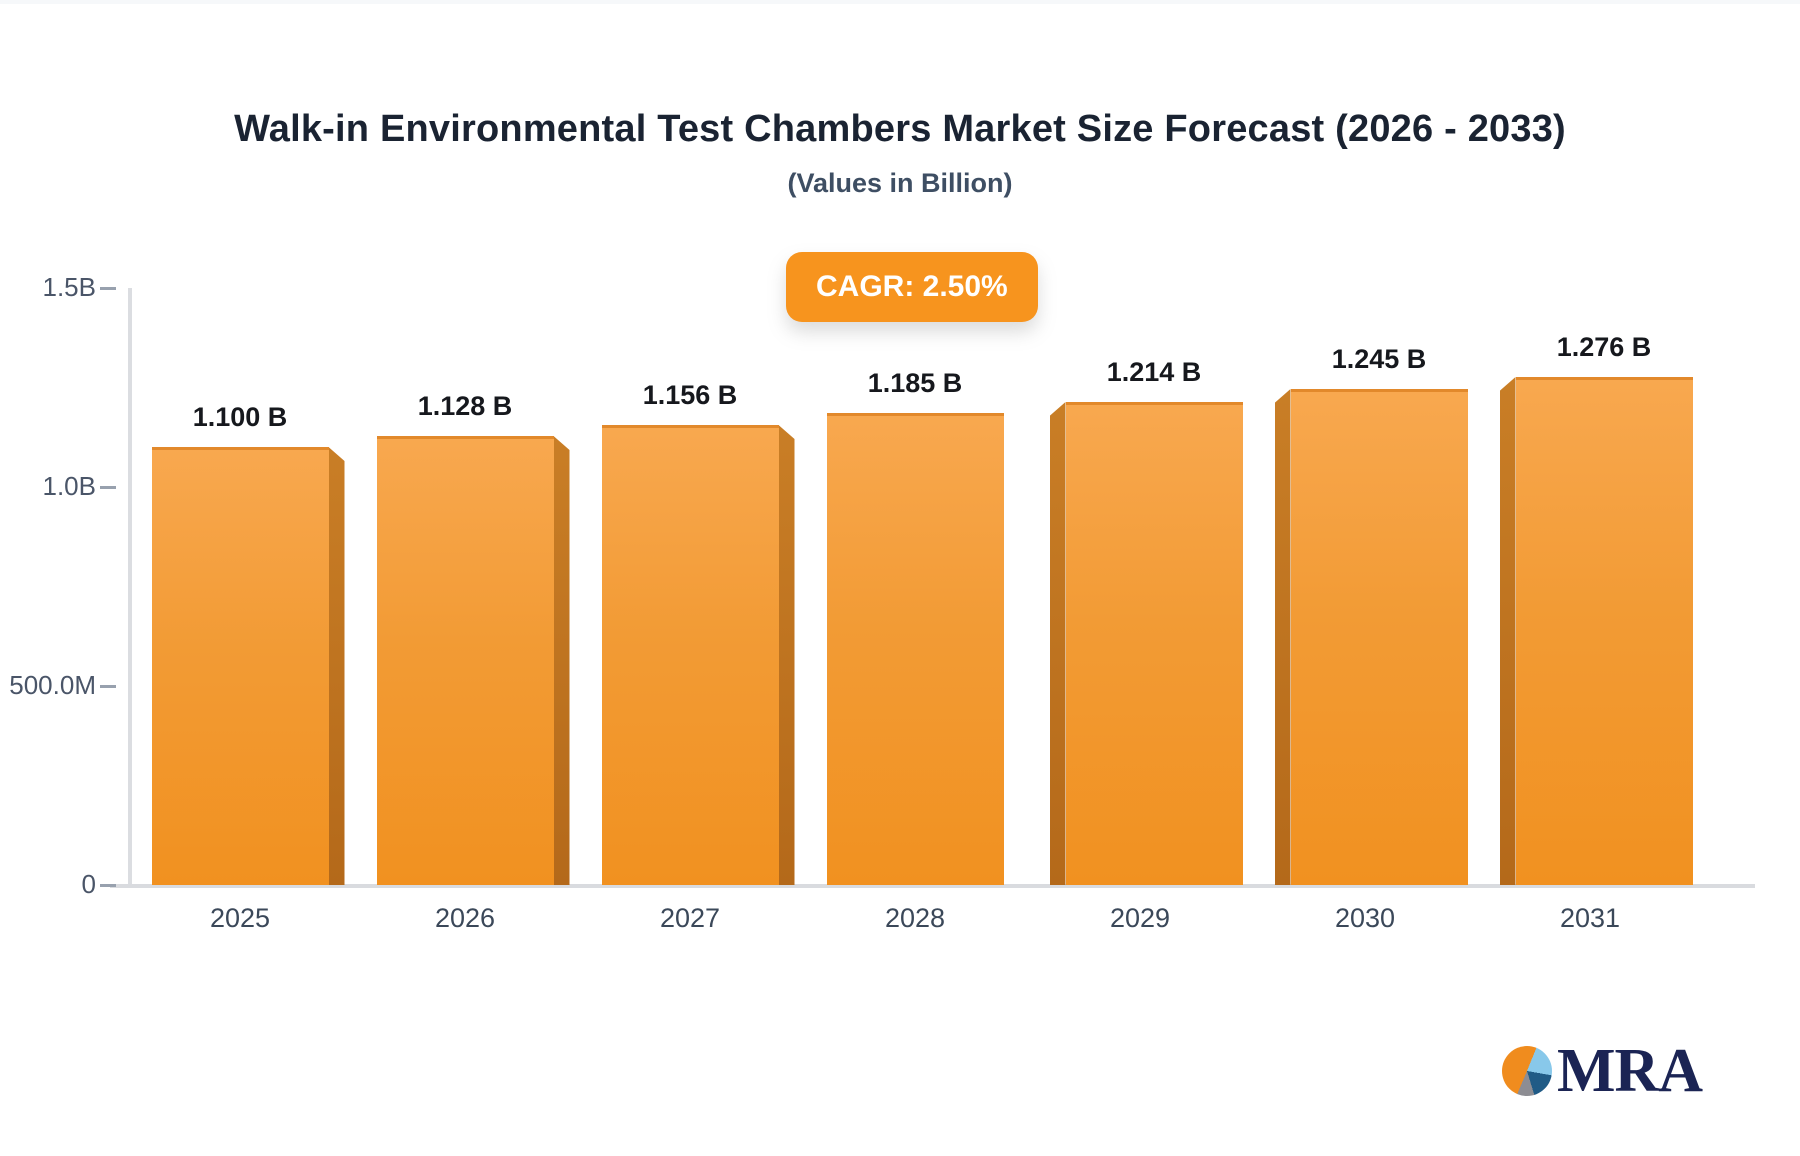  I want to click on bar-2026, so click(465, 660).